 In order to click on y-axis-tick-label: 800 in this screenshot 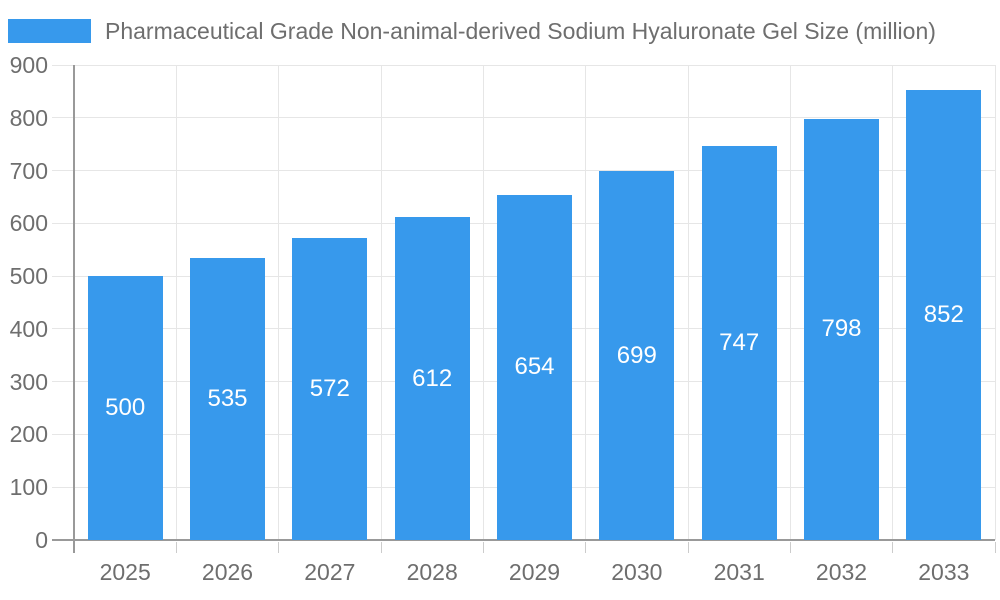, I will do `click(28, 117)`.